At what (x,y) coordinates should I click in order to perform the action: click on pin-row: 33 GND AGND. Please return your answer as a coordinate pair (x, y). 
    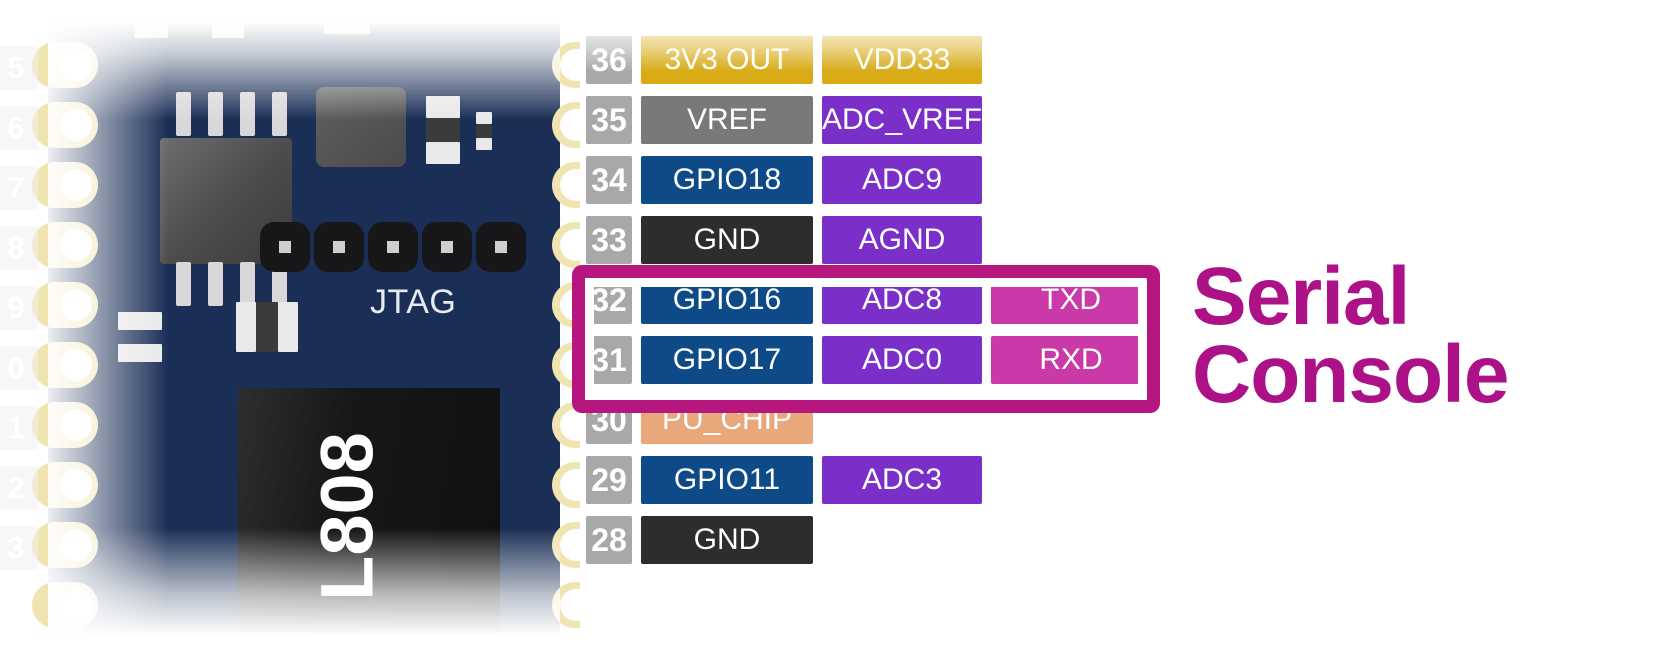
    Looking at the image, I should click on (886, 246).